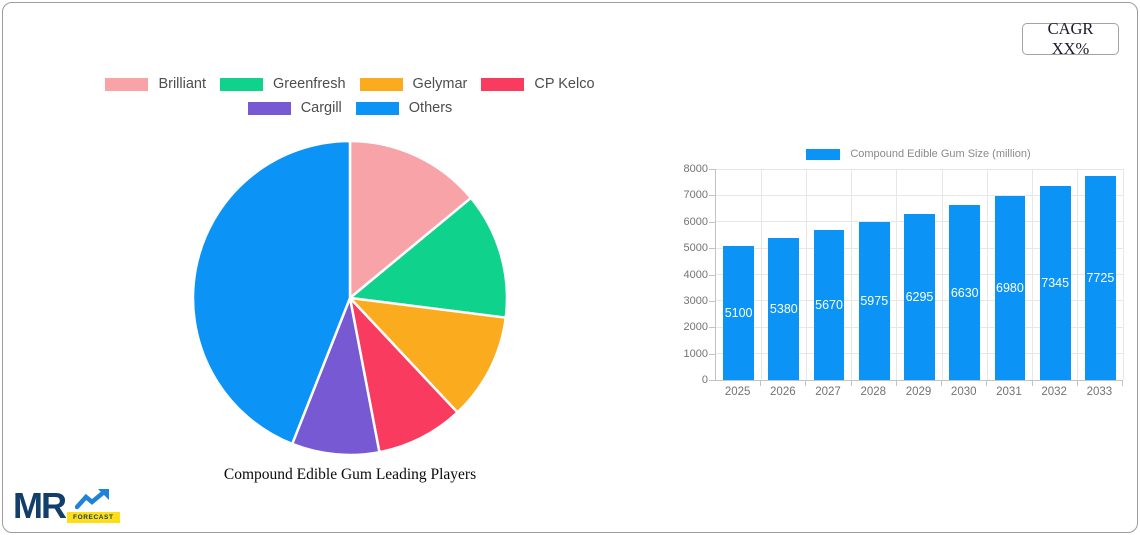 This screenshot has width=1140, height=535. I want to click on x-axis-tick-label: 2030, so click(963, 392).